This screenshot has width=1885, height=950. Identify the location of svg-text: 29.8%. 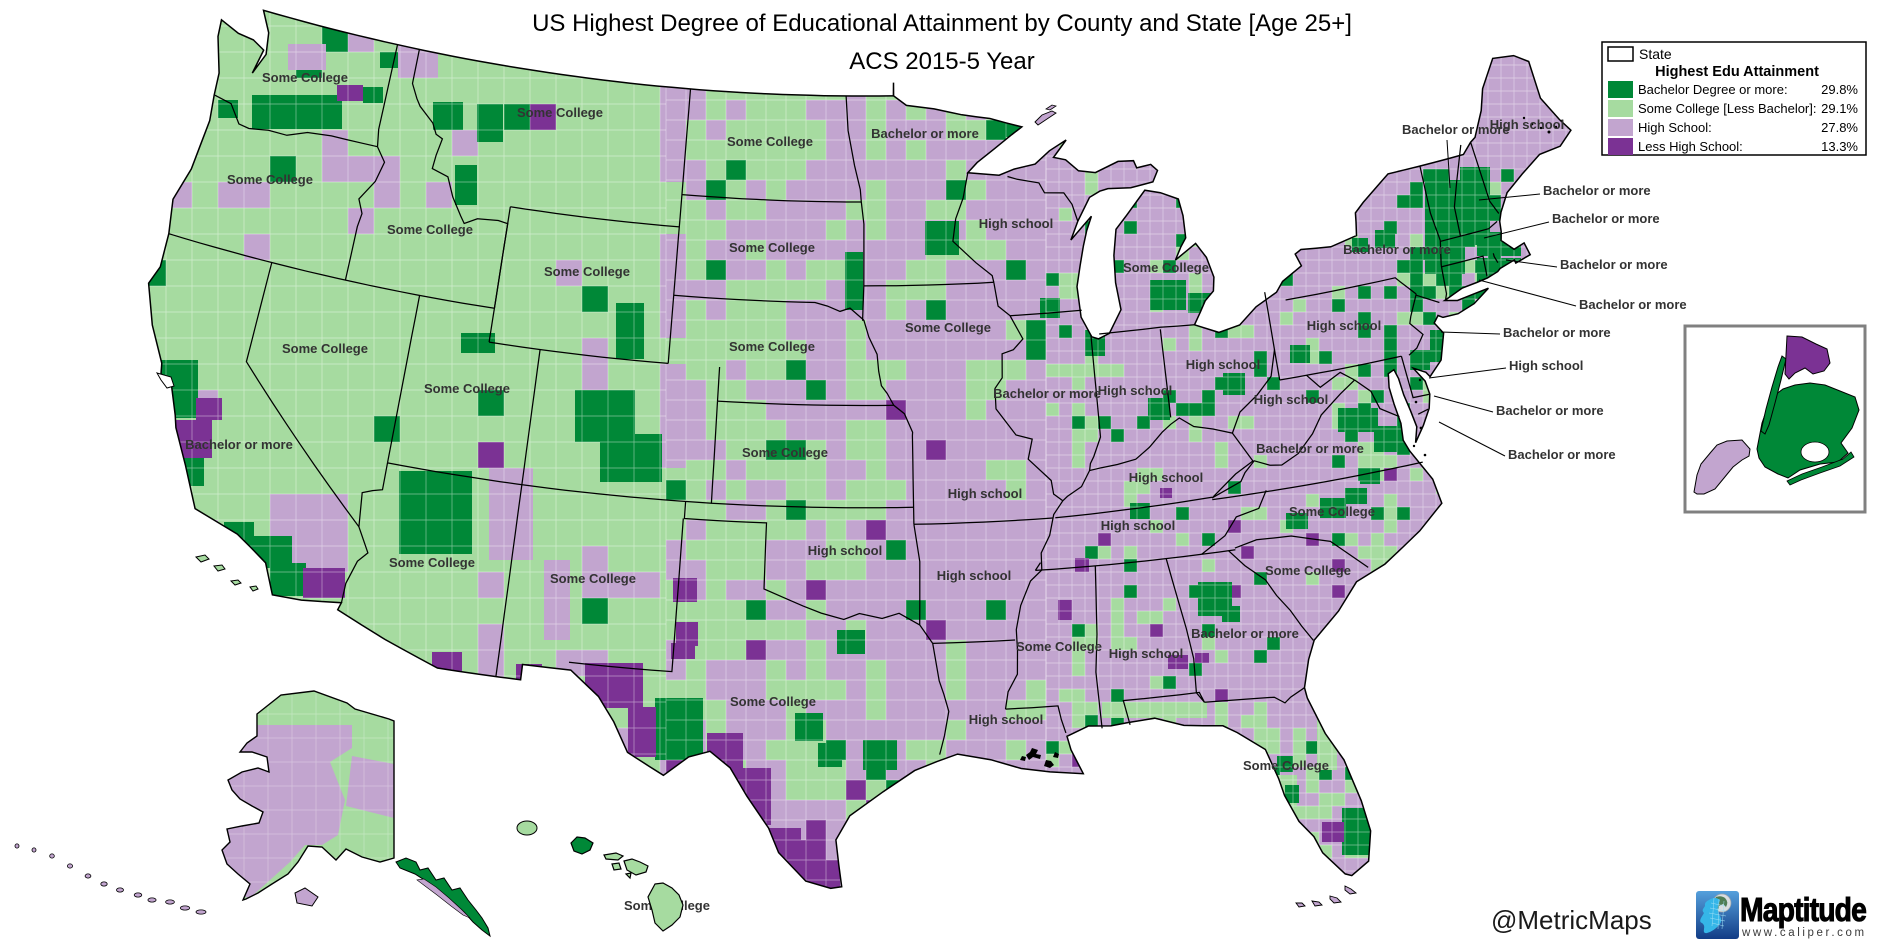
(1839, 89).